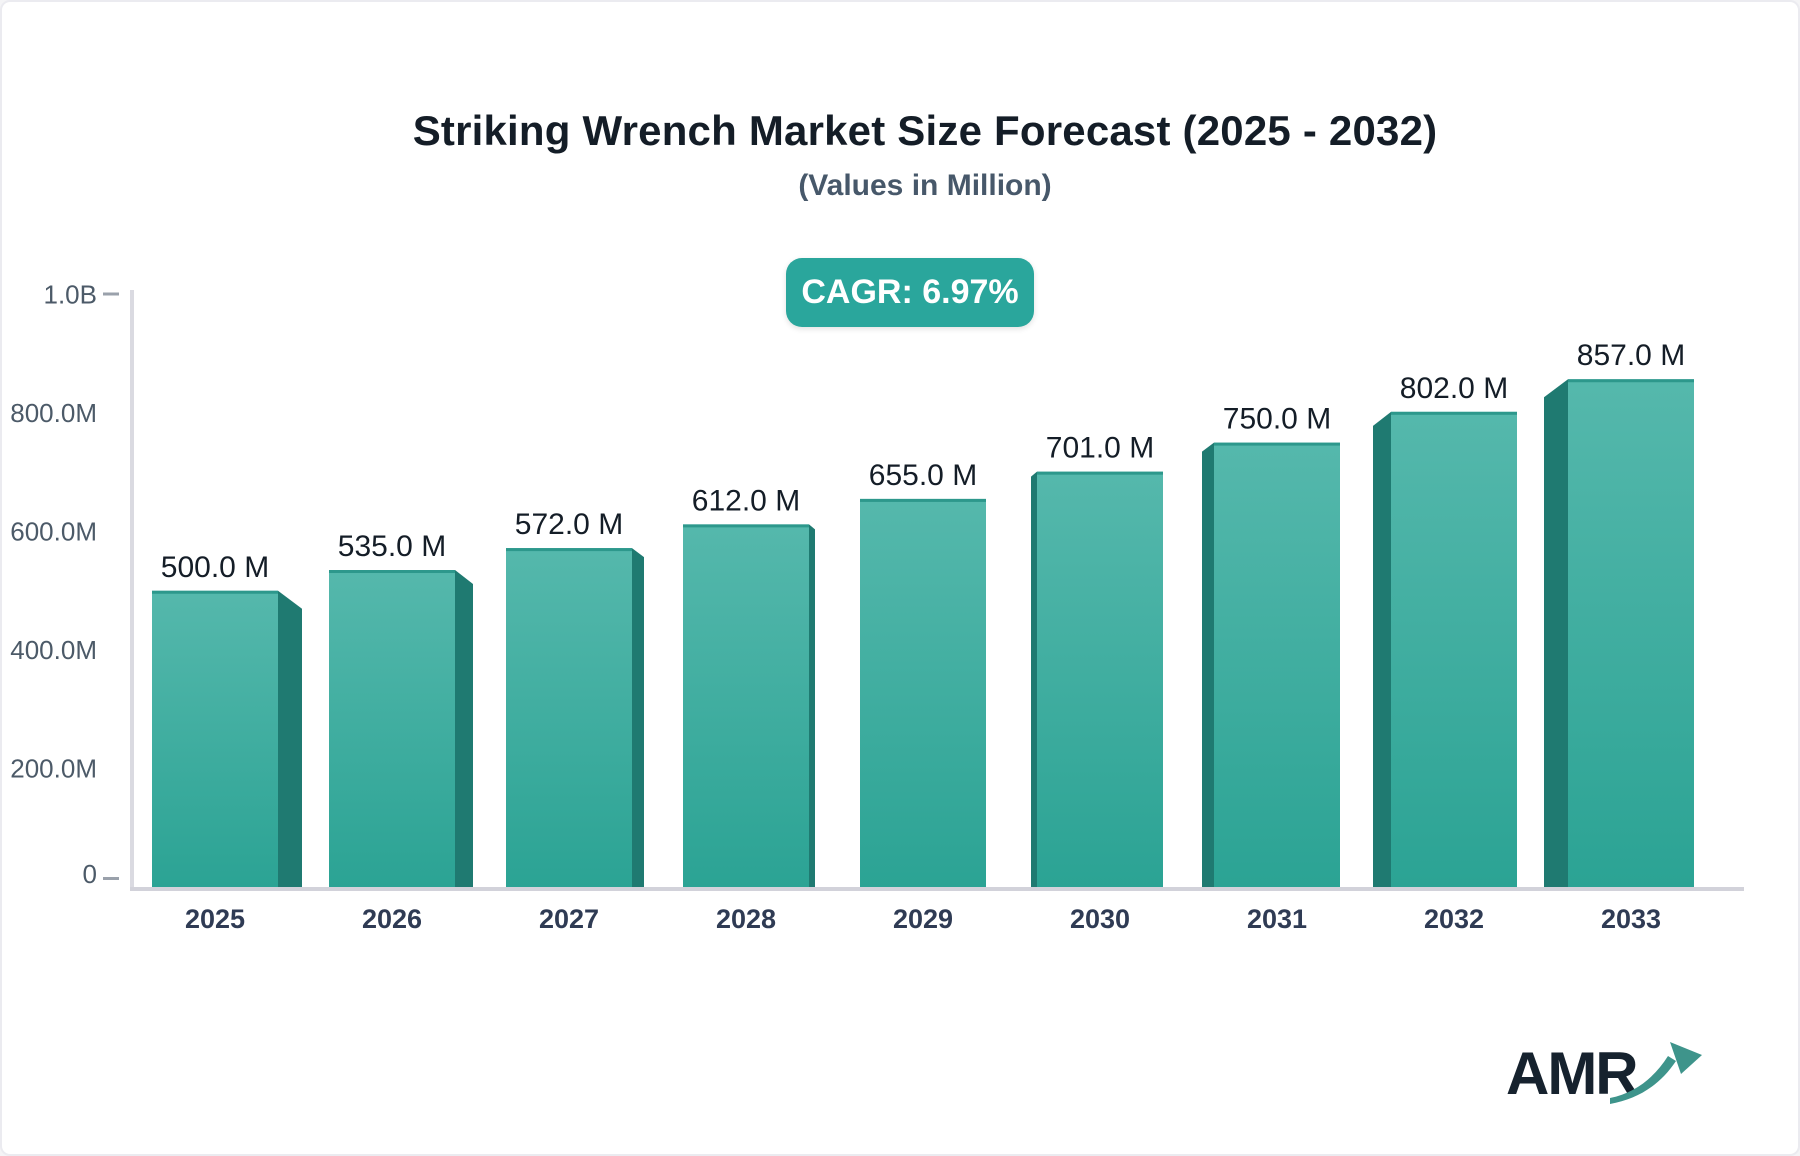 This screenshot has height=1156, width=1800. What do you see at coordinates (569, 524) in the screenshot?
I see `bar-value-label: 572.0 M` at bounding box center [569, 524].